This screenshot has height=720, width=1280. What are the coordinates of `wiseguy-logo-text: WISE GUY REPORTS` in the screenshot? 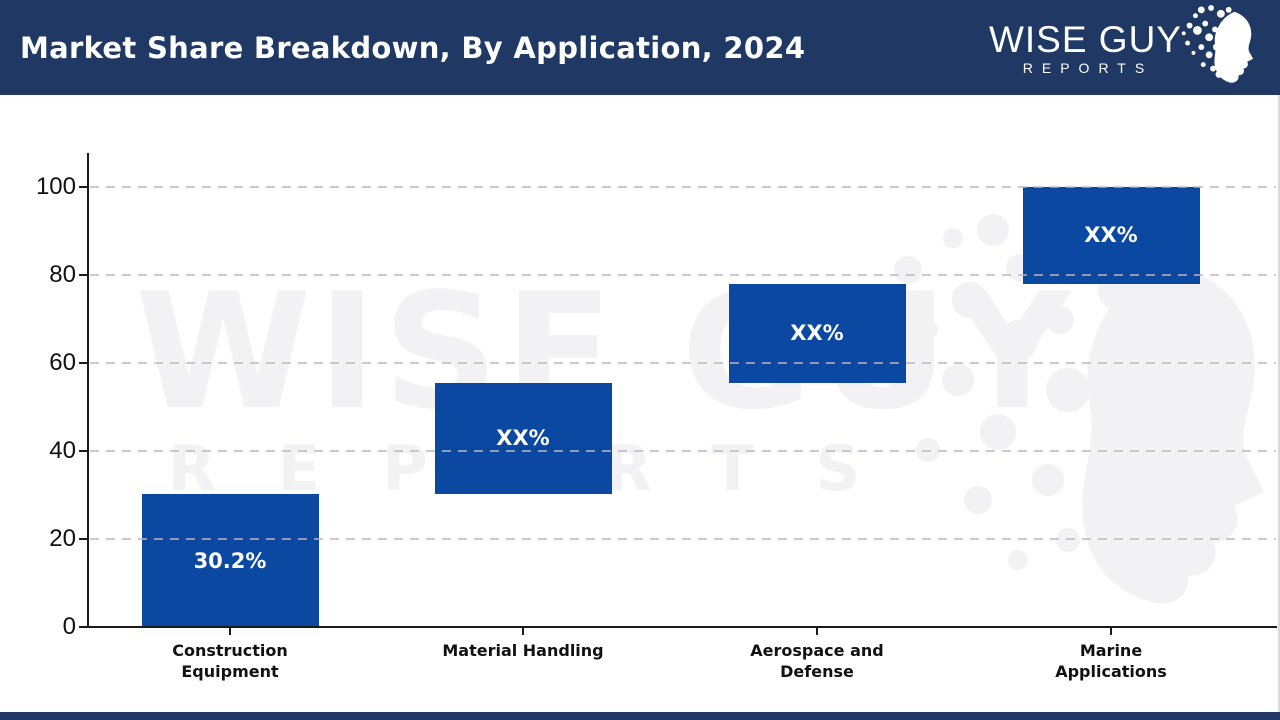 It's located at (1085, 48).